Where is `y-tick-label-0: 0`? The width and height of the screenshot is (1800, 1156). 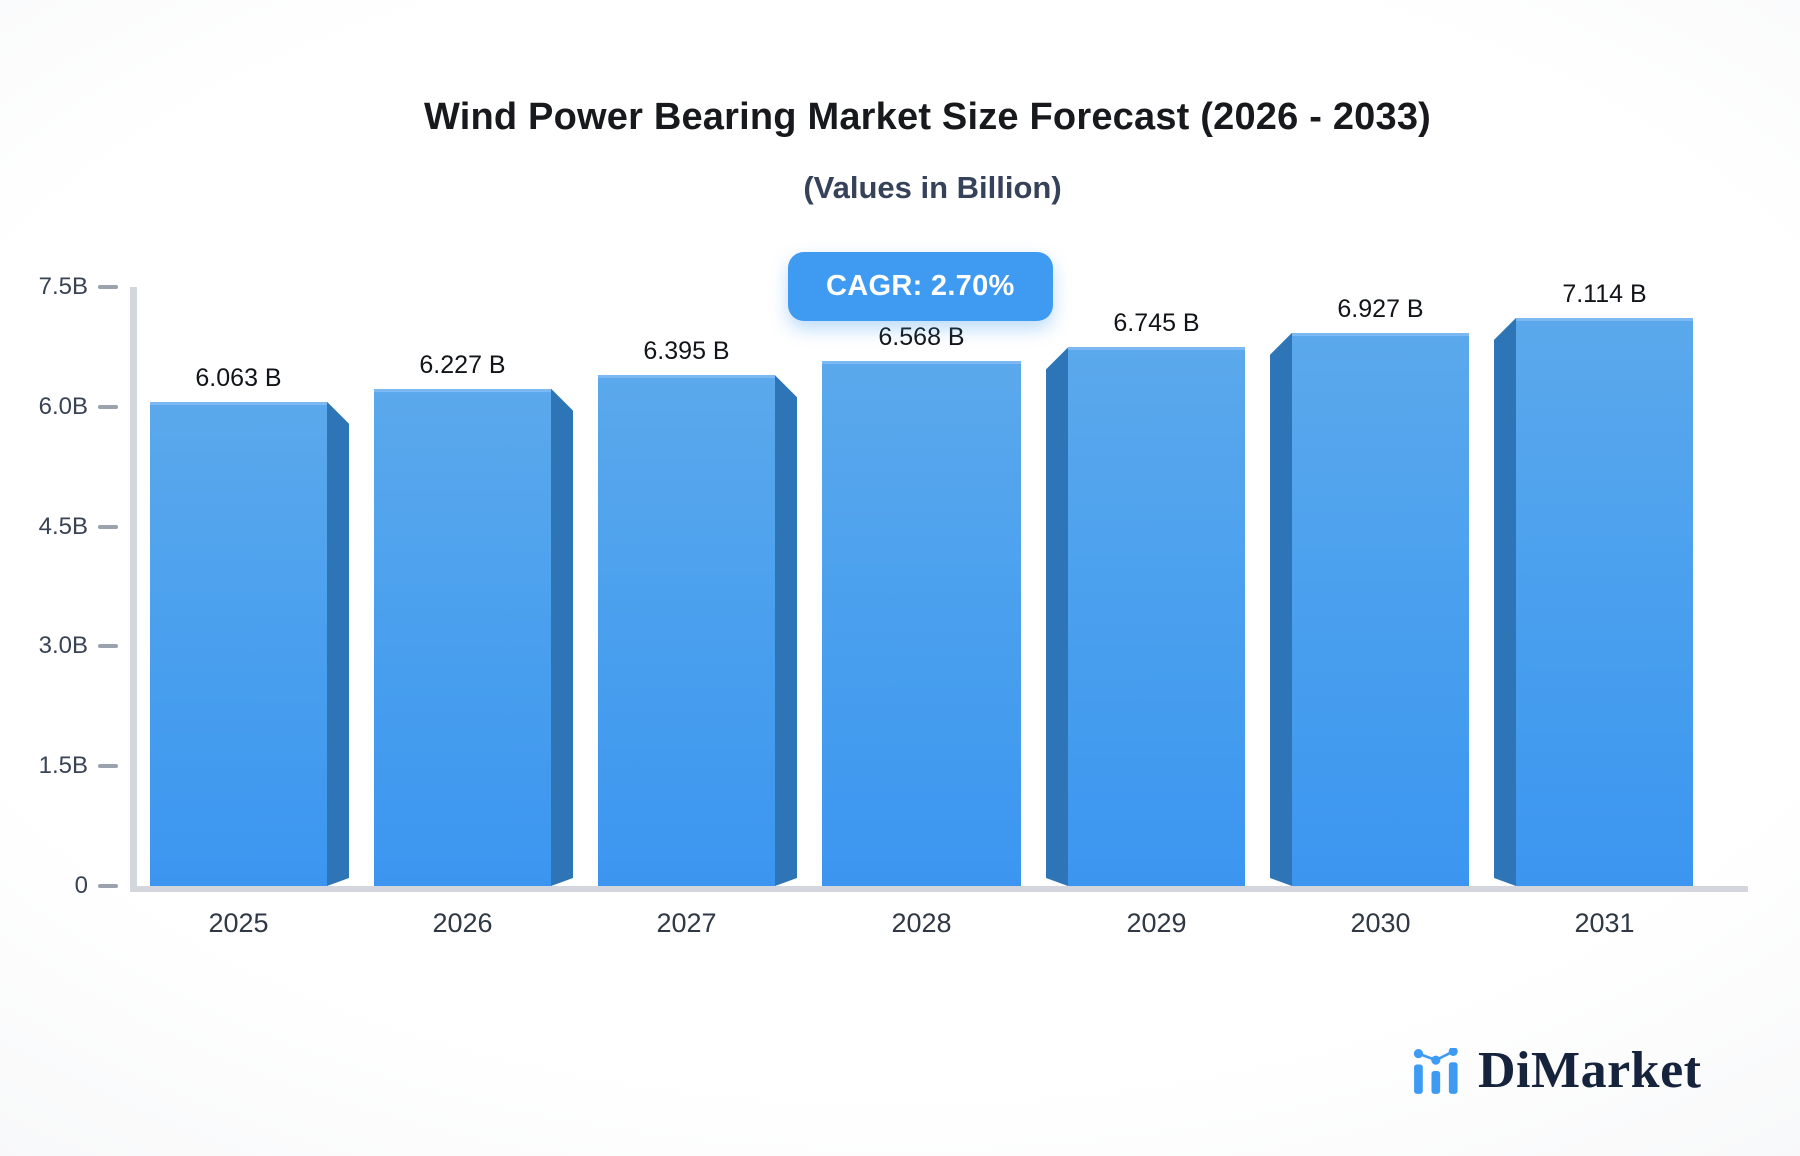 y-tick-label-0: 0 is located at coordinates (81, 885).